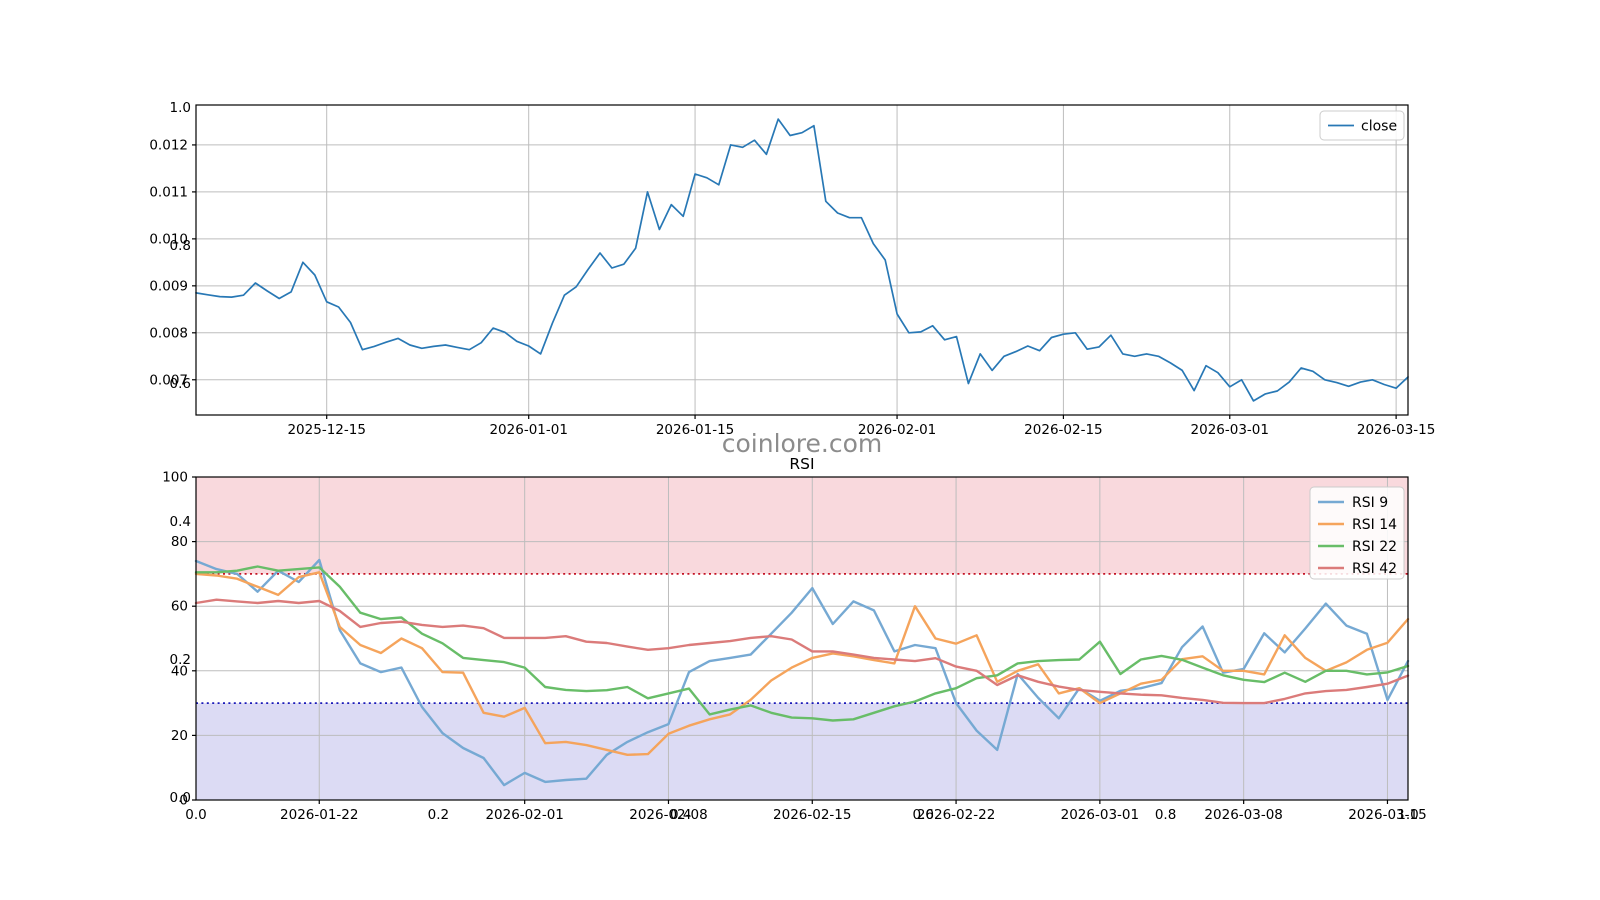 This screenshot has width=1600, height=900. Describe the element at coordinates (1396, 430) in the screenshot. I see `price-xtick-label: 2026-03-15` at that location.